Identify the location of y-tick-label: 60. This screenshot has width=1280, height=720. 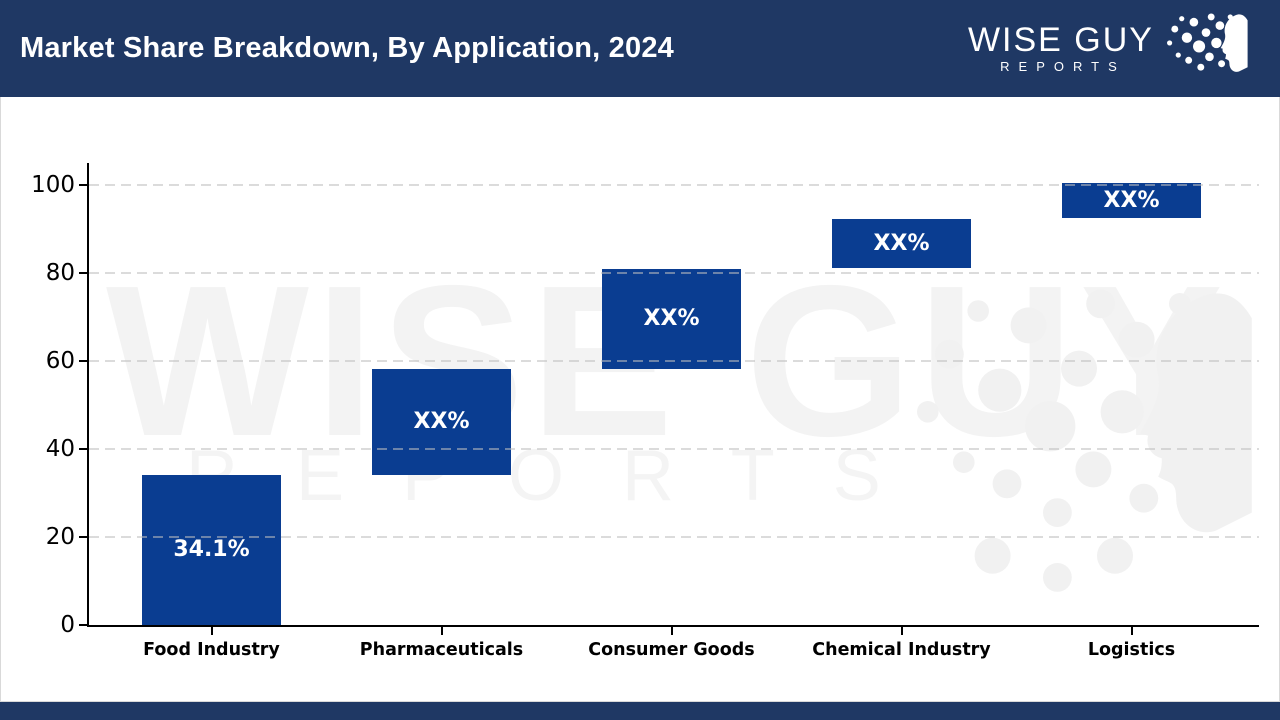
(60, 361).